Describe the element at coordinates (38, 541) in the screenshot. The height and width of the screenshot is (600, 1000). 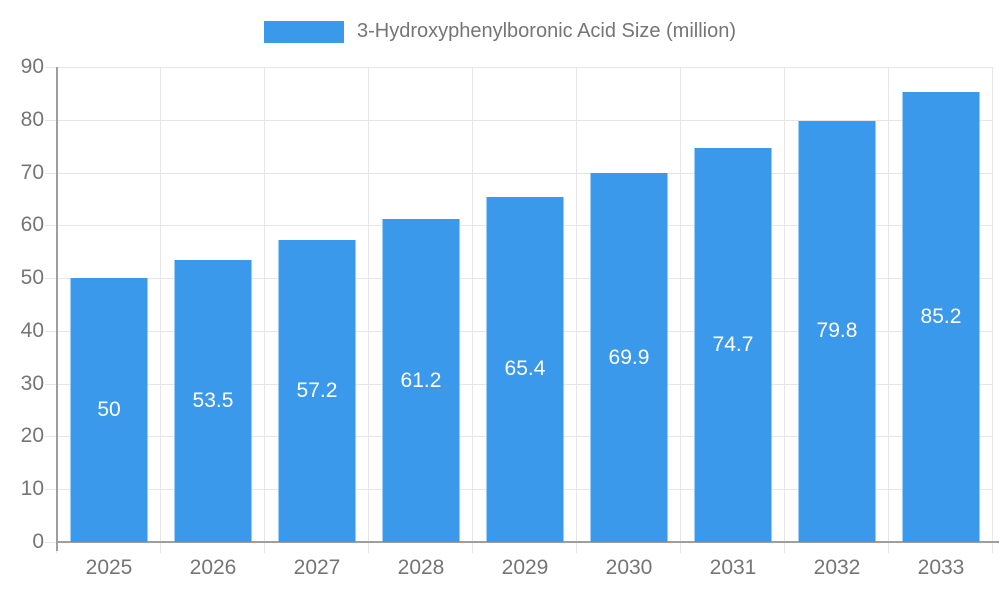
I see `y-tick-label: 0` at that location.